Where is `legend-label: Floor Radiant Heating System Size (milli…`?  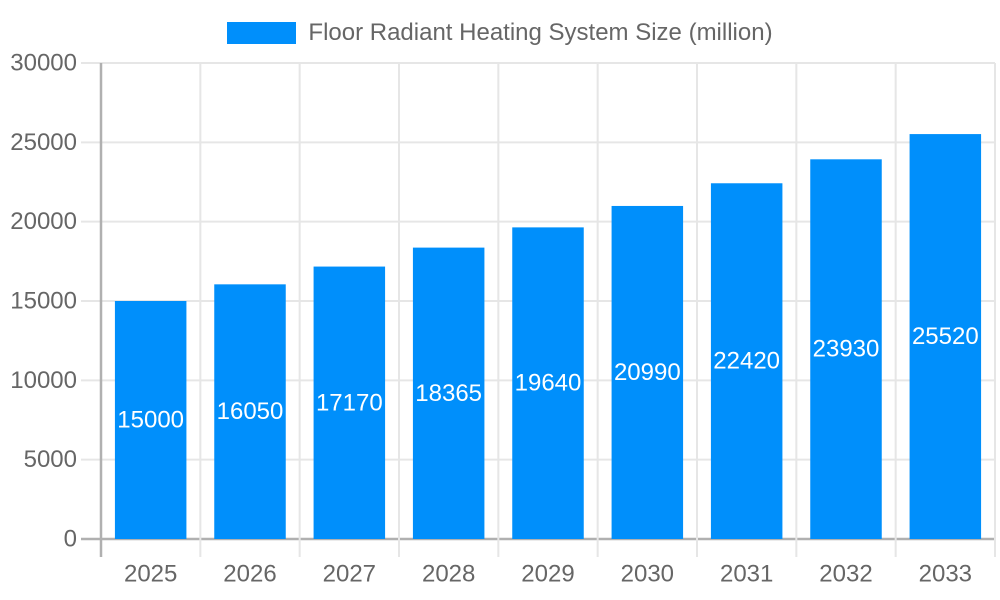
legend-label: Floor Radiant Heating System Size (milli… is located at coordinates (540, 32).